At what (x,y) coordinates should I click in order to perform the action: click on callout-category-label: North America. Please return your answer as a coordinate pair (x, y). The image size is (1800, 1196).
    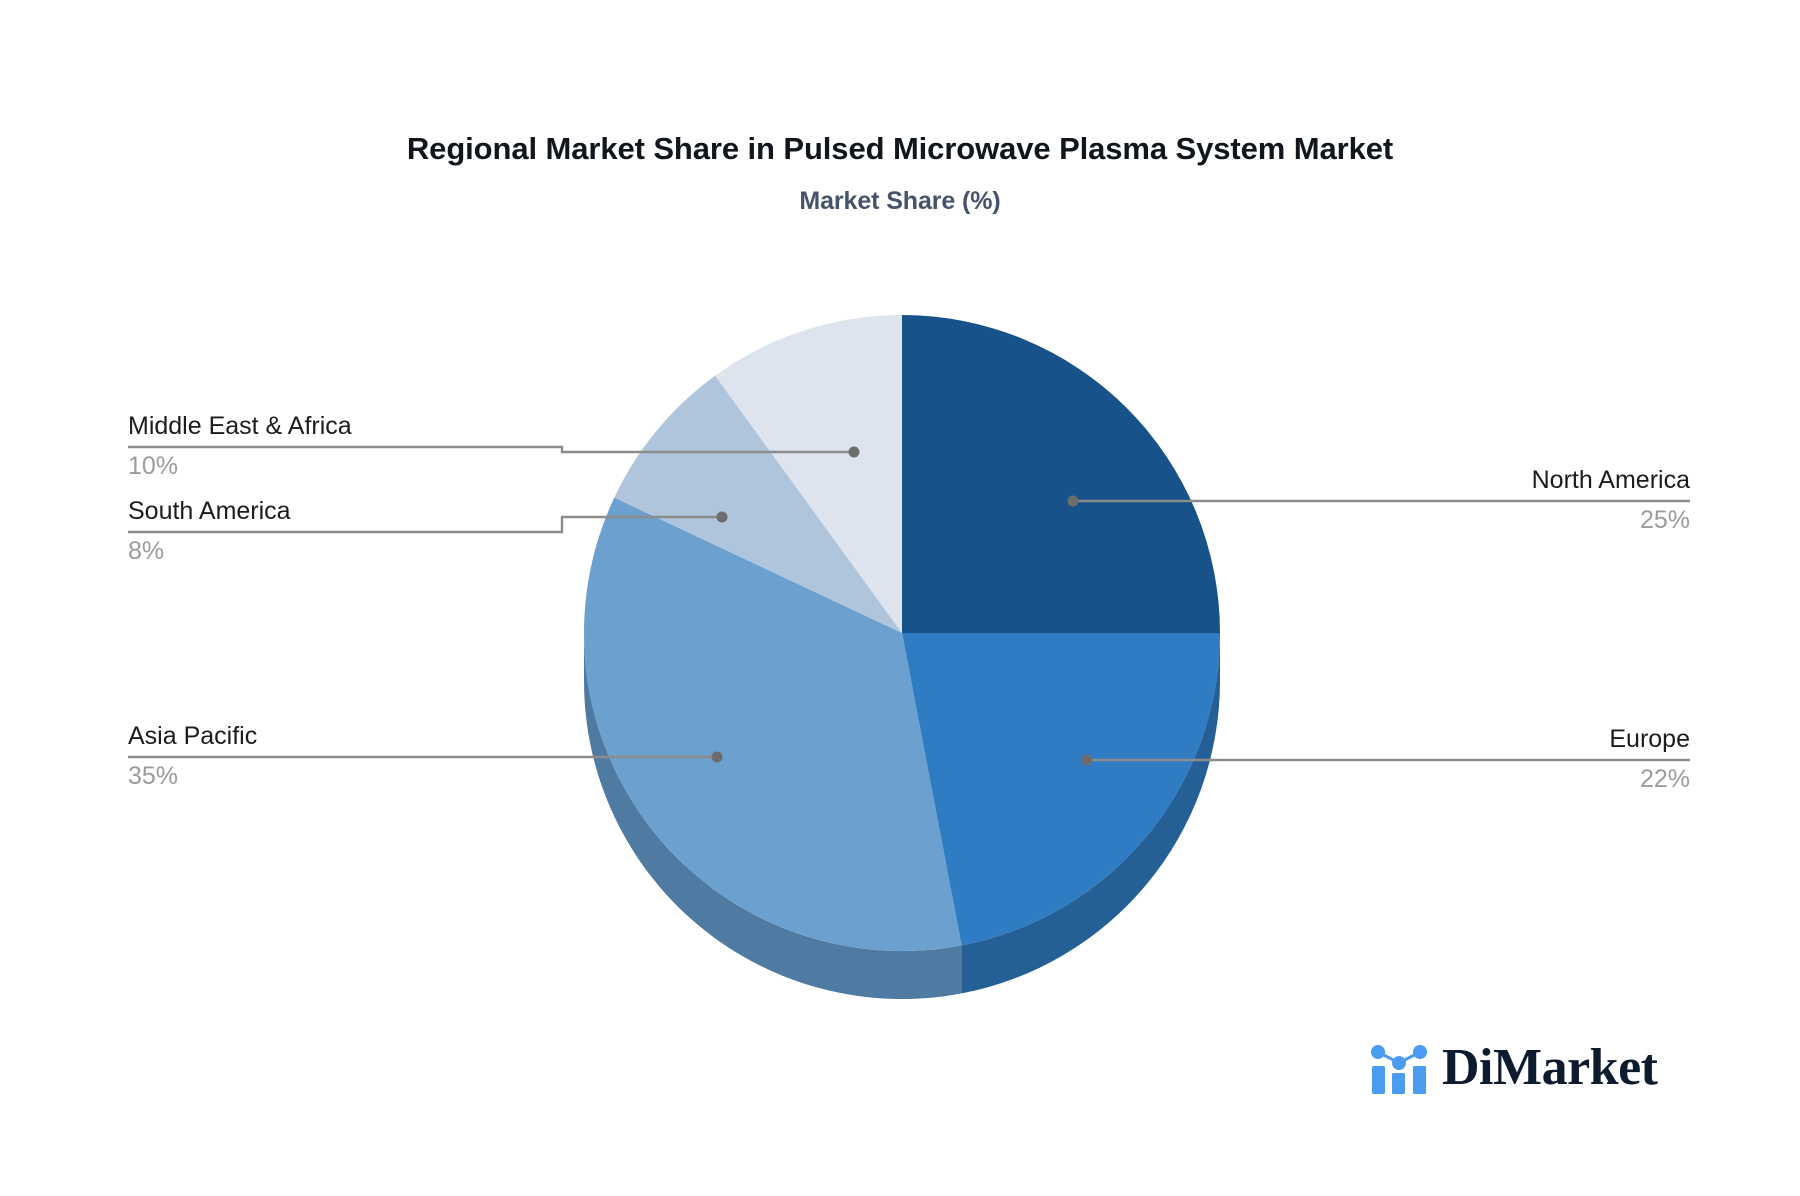
    Looking at the image, I should click on (1610, 480).